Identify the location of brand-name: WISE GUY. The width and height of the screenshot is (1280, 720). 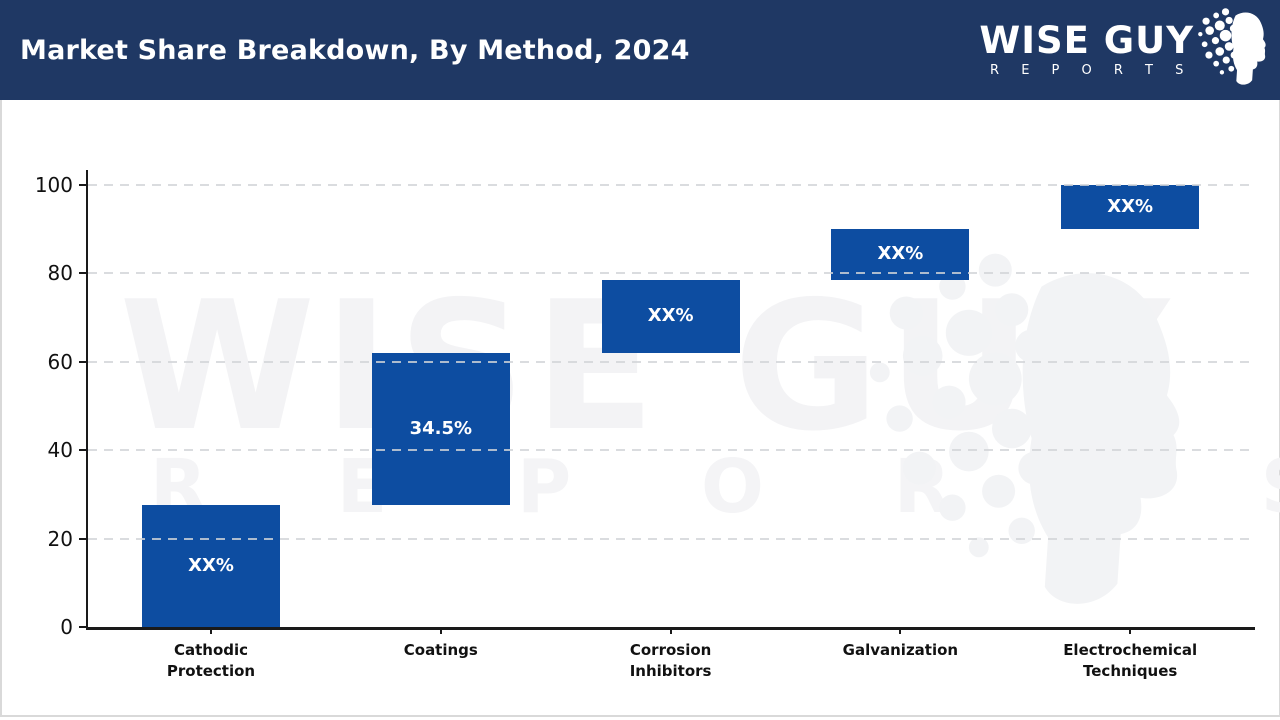
(1086, 40).